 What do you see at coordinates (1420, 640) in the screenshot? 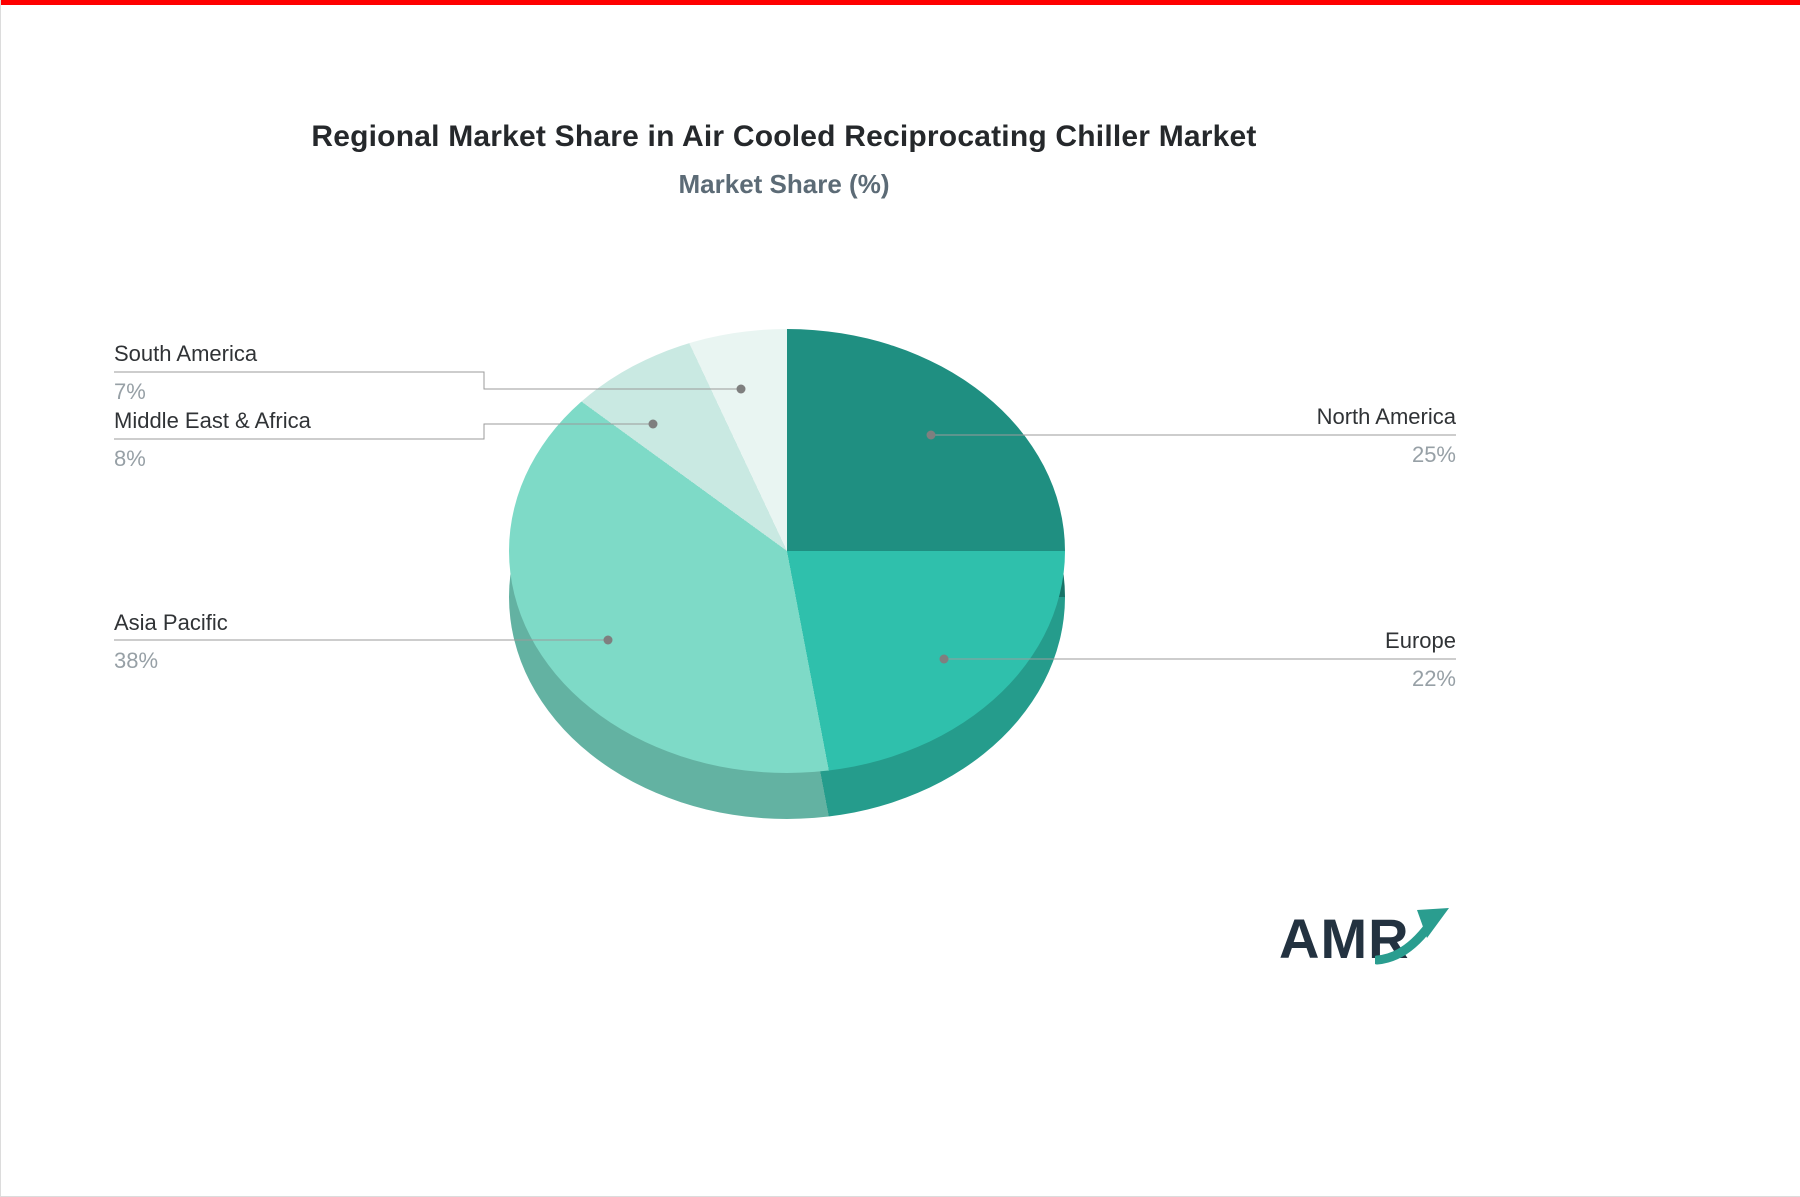
I see `slice-name: Europe` at bounding box center [1420, 640].